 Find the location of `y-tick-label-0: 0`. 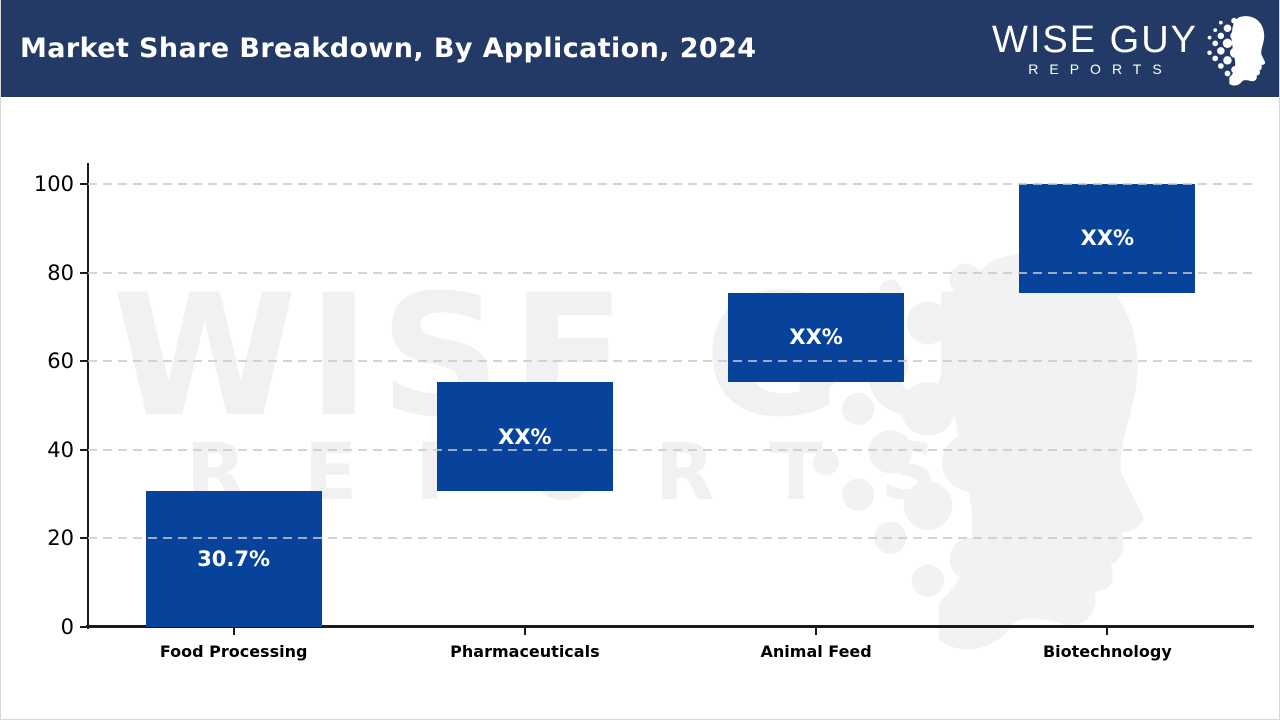

y-tick-label-0: 0 is located at coordinates (67, 627).